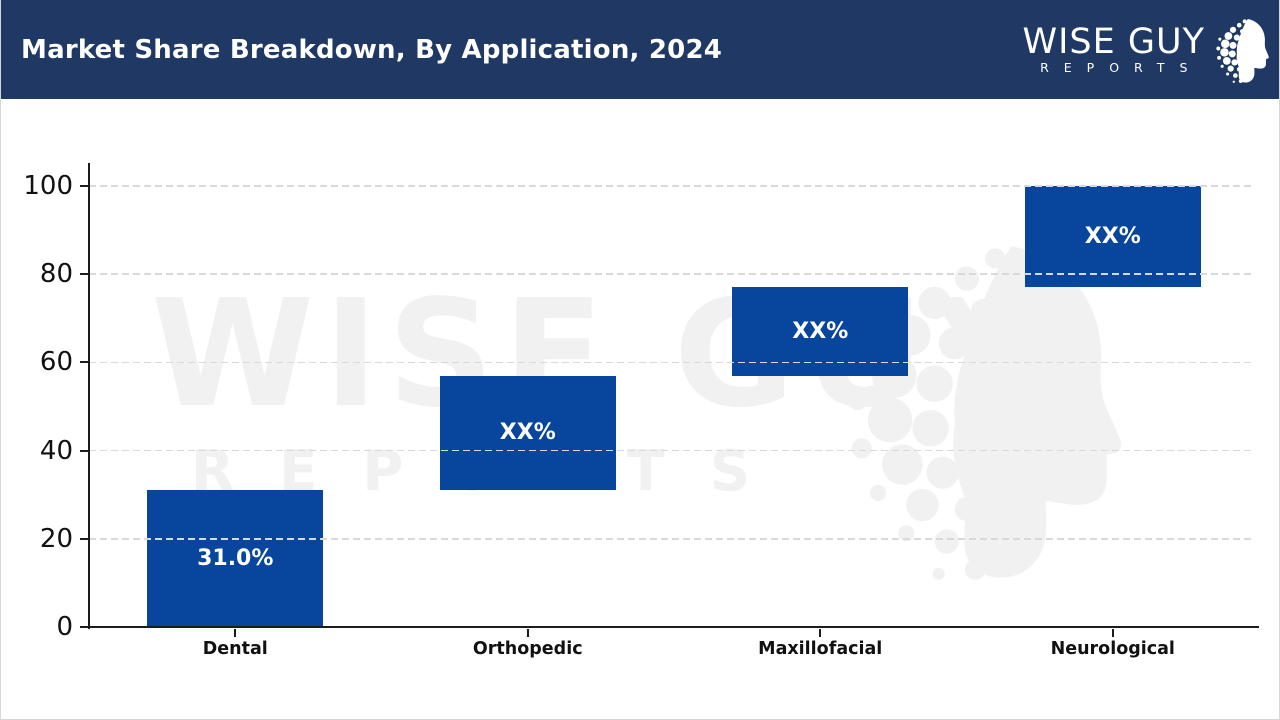 Image resolution: width=1280 pixels, height=720 pixels. I want to click on bar-dental: 31.0%, so click(235, 558).